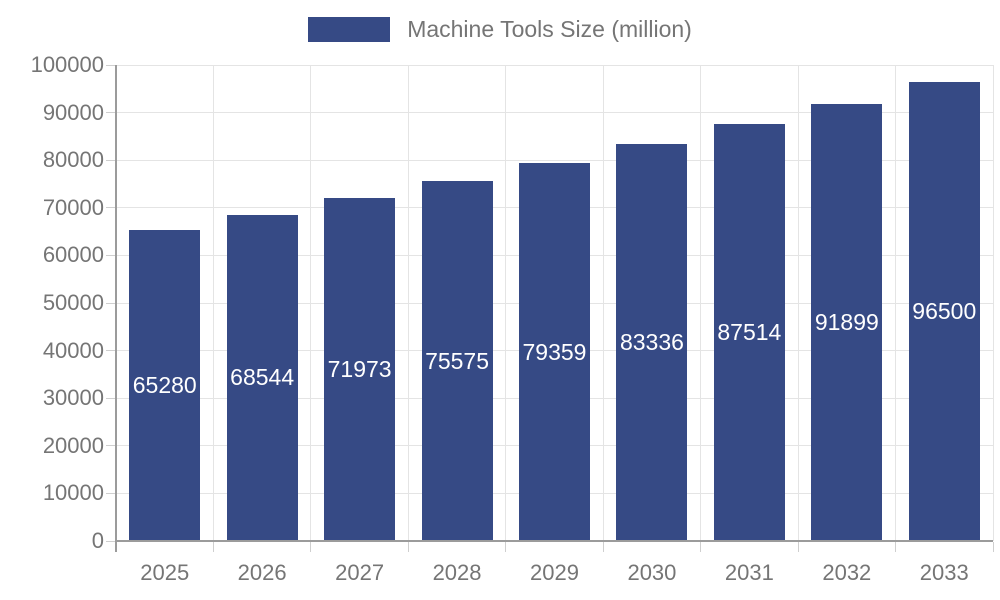 The width and height of the screenshot is (1000, 600). I want to click on y-axis-tick-label: 100000, so click(67, 64).